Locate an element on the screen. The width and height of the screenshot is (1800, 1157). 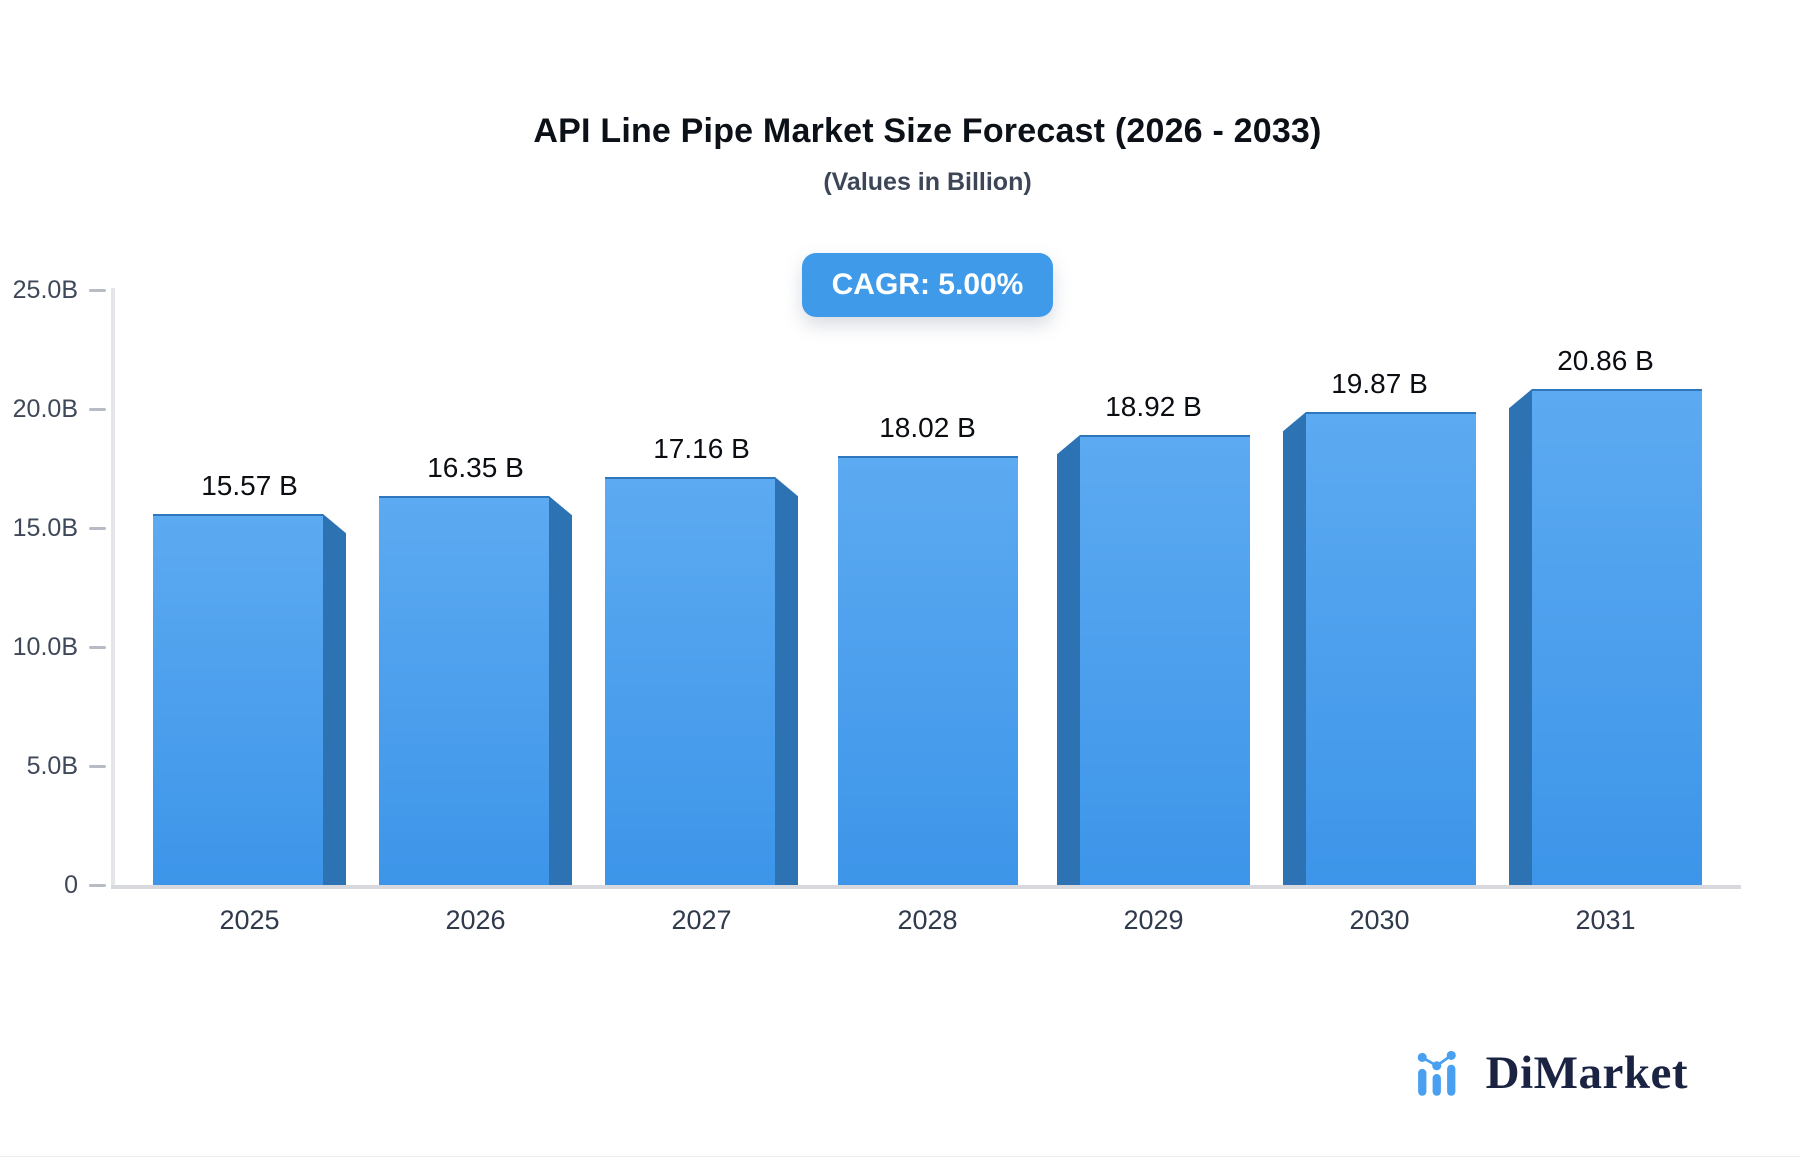
bar-value-label: 18.92 B is located at coordinates (1153, 406).